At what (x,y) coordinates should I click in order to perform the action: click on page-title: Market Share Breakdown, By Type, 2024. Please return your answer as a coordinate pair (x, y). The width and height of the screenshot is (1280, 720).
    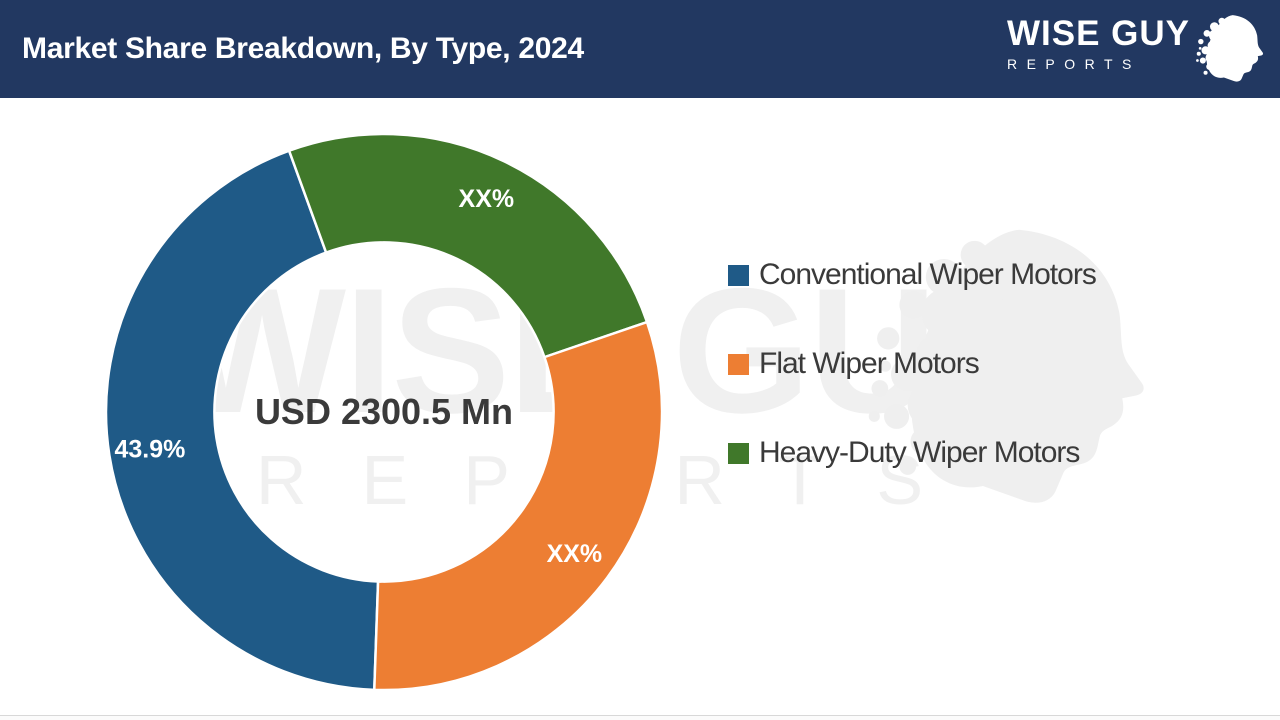
    Looking at the image, I should click on (303, 48).